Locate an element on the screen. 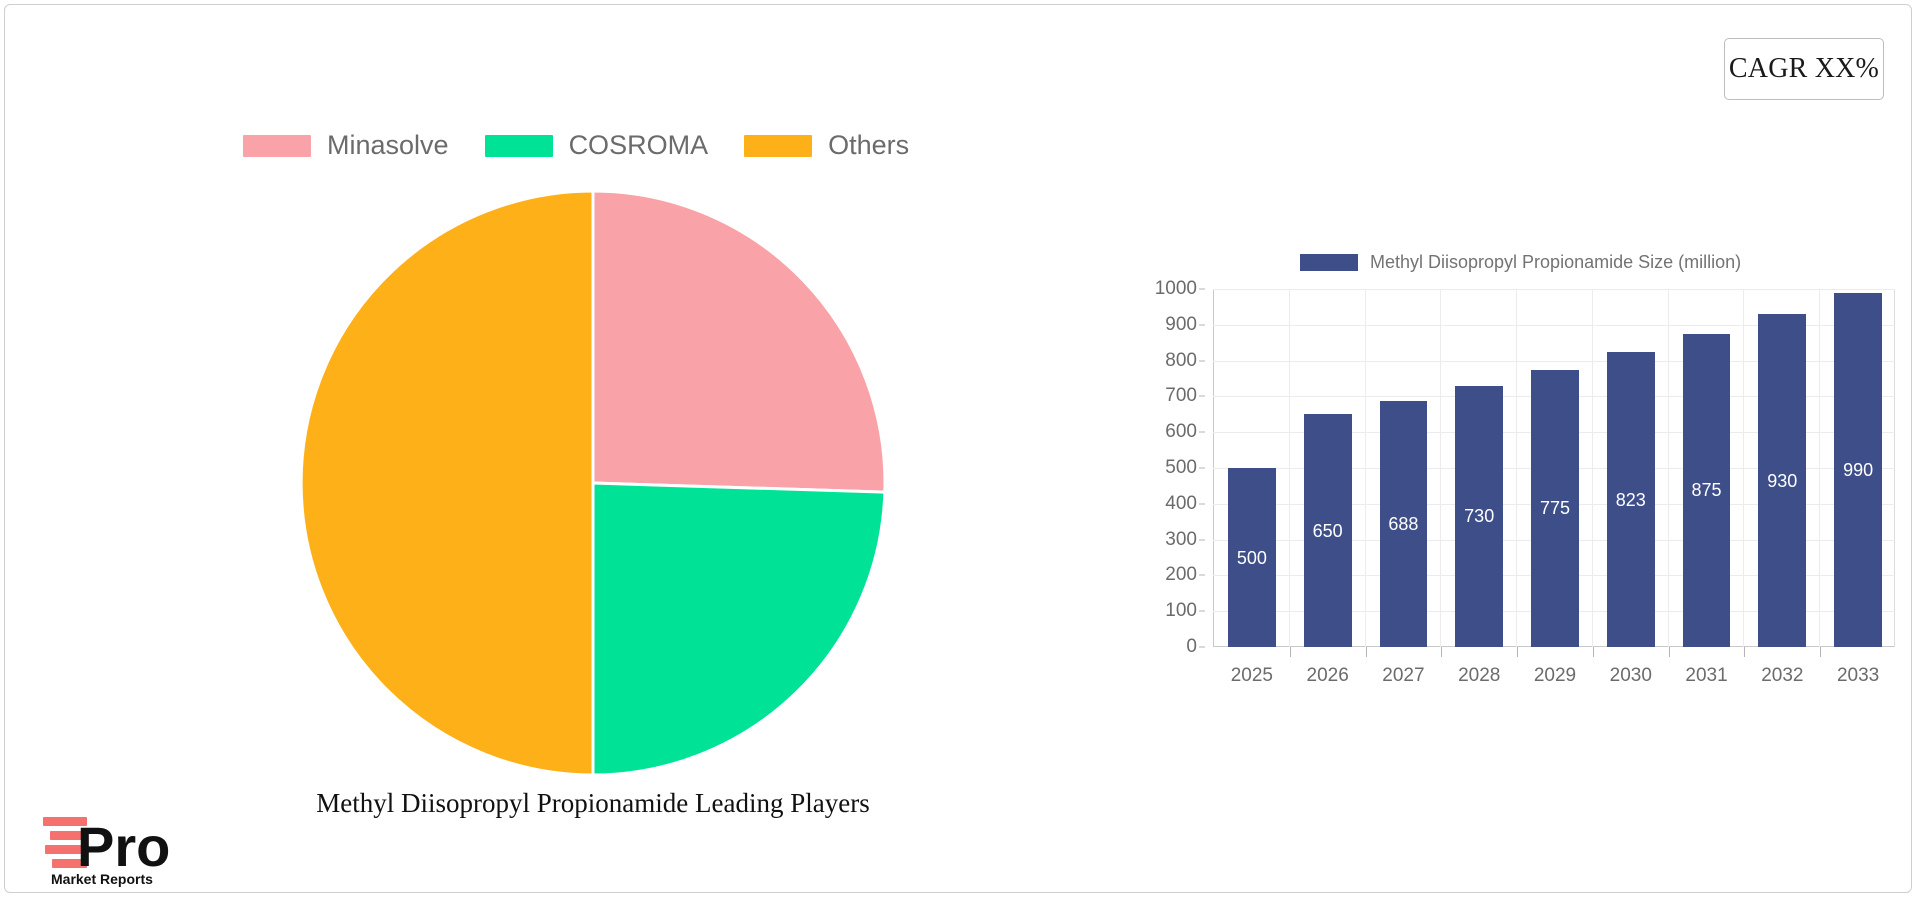 This screenshot has width=1920, height=901. pie-legend-item-cosroma: COSROMA is located at coordinates (596, 145).